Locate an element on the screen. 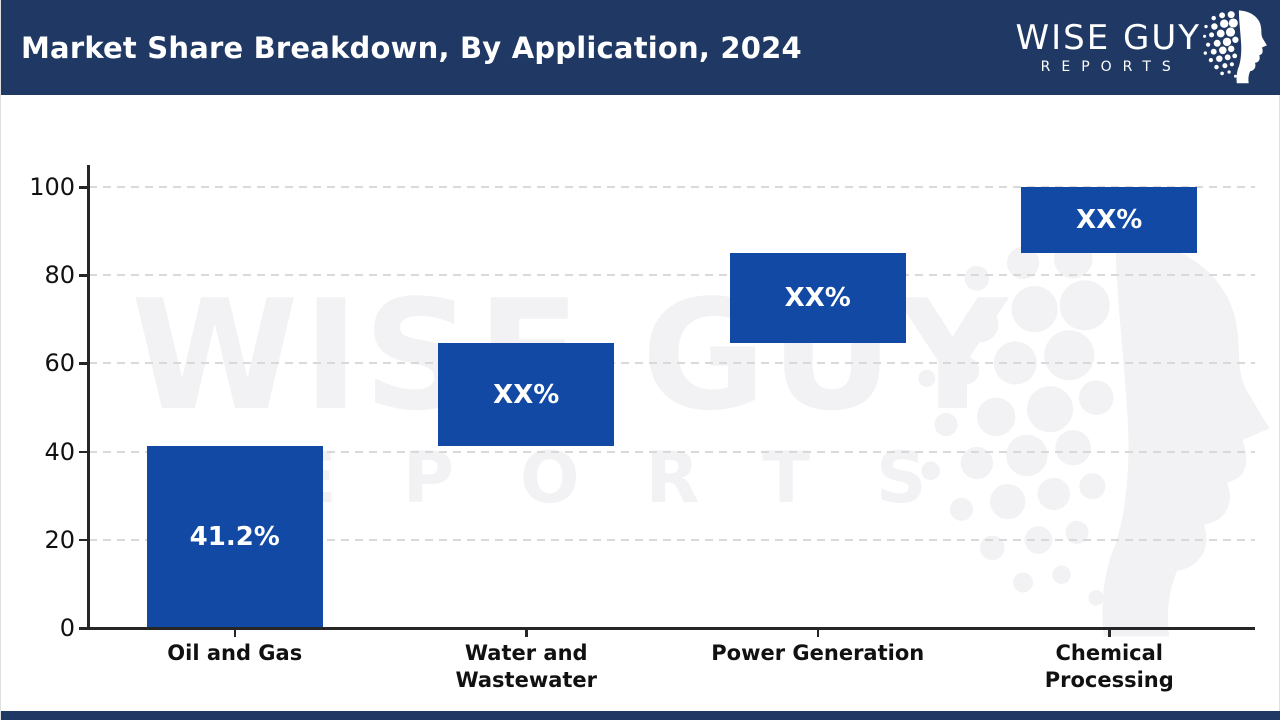  category-label-line: Chemical is located at coordinates (1109, 653).